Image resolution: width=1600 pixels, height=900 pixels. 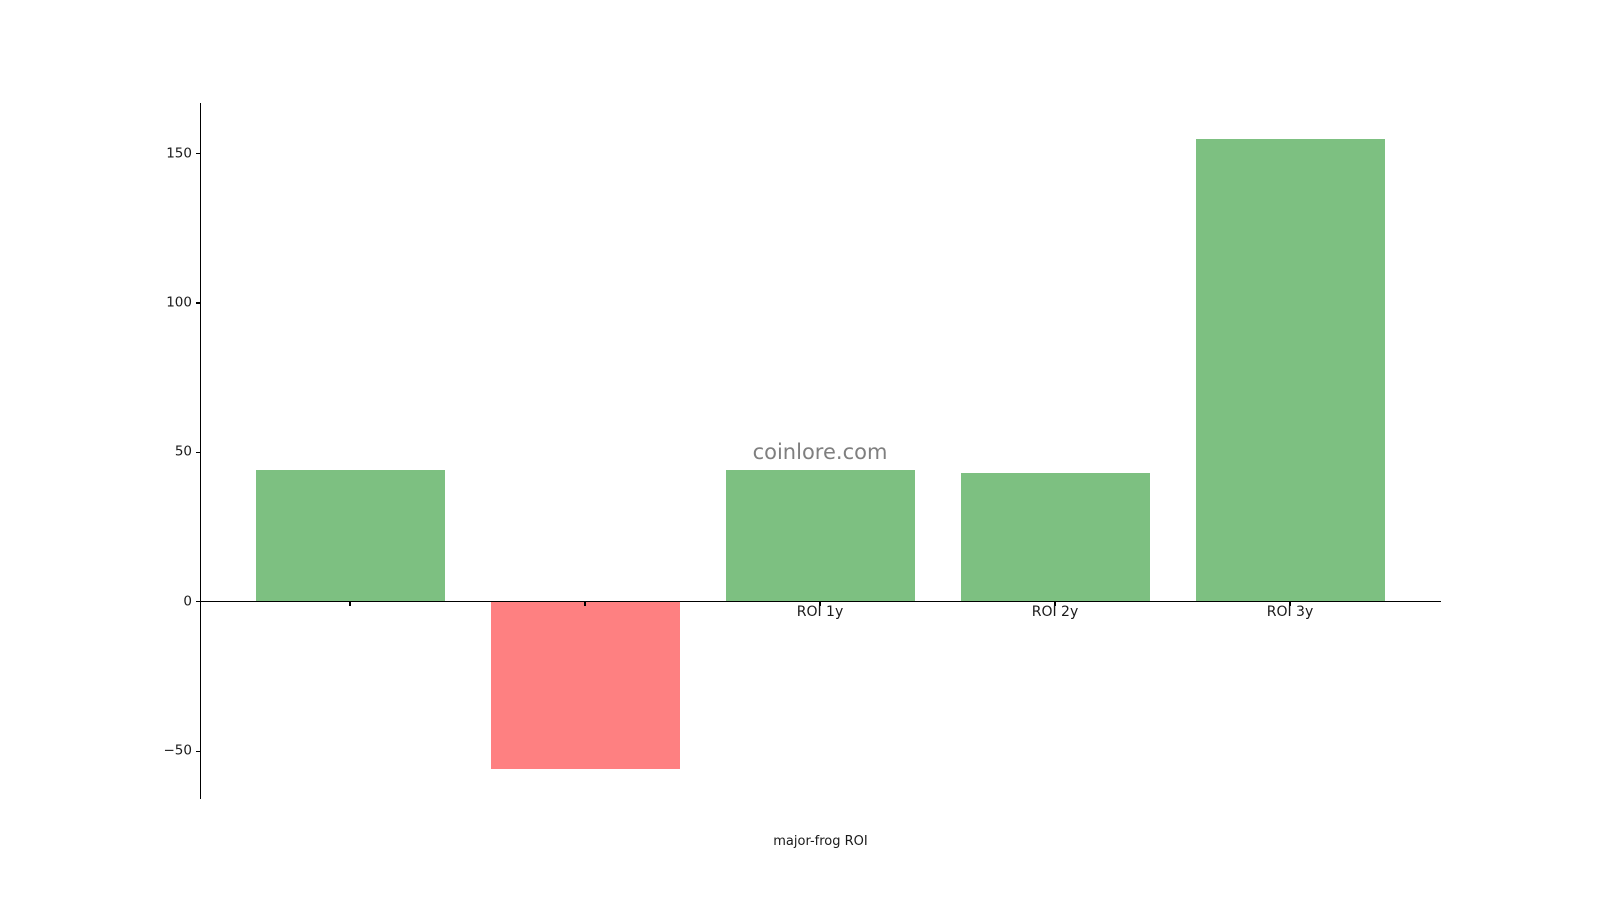 I want to click on y-tick-label: 150, so click(x=179, y=153).